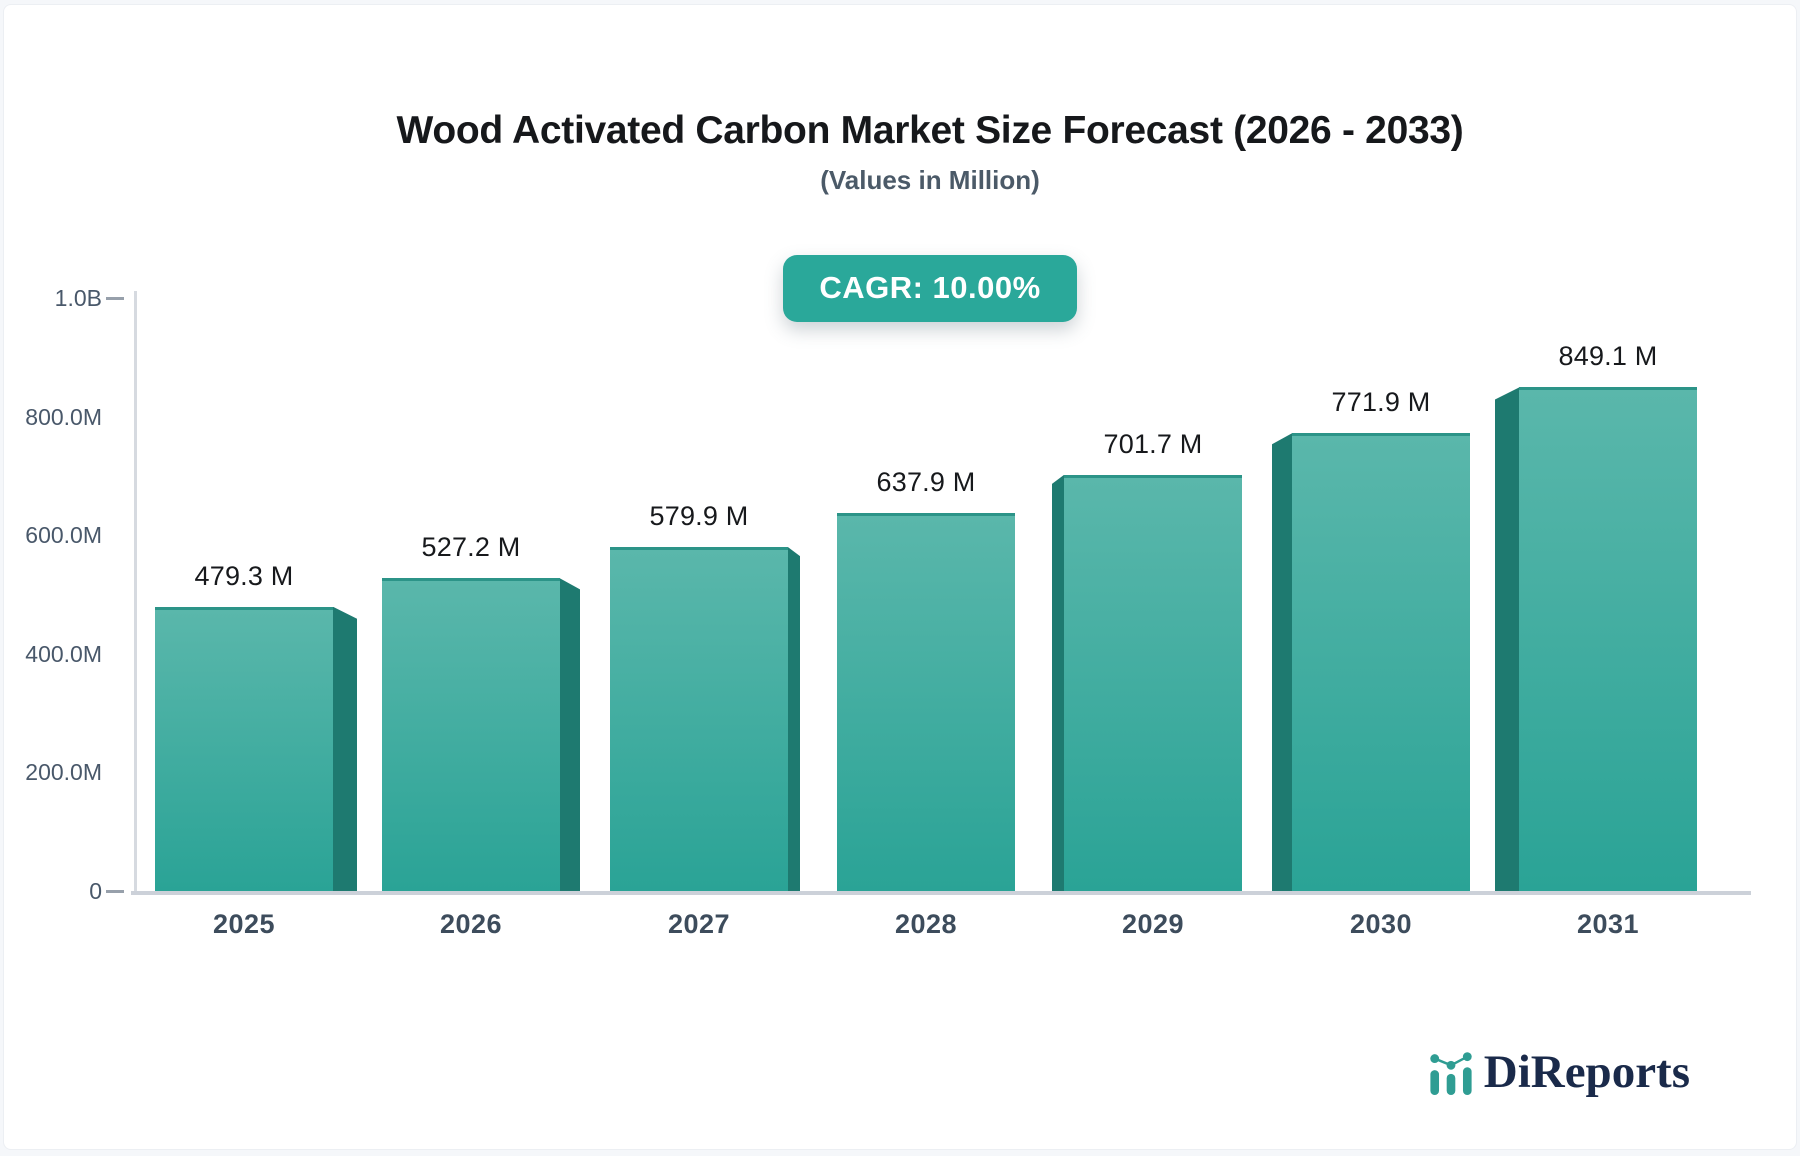 This screenshot has height=1156, width=1800. What do you see at coordinates (1381, 662) in the screenshot?
I see `bar-2030` at bounding box center [1381, 662].